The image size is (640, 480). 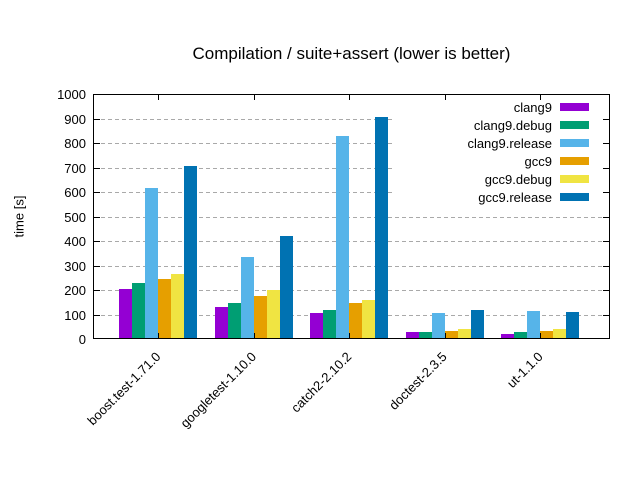 What do you see at coordinates (546, 334) in the screenshot?
I see `bar-gcc9-ut-1.1.0` at bounding box center [546, 334].